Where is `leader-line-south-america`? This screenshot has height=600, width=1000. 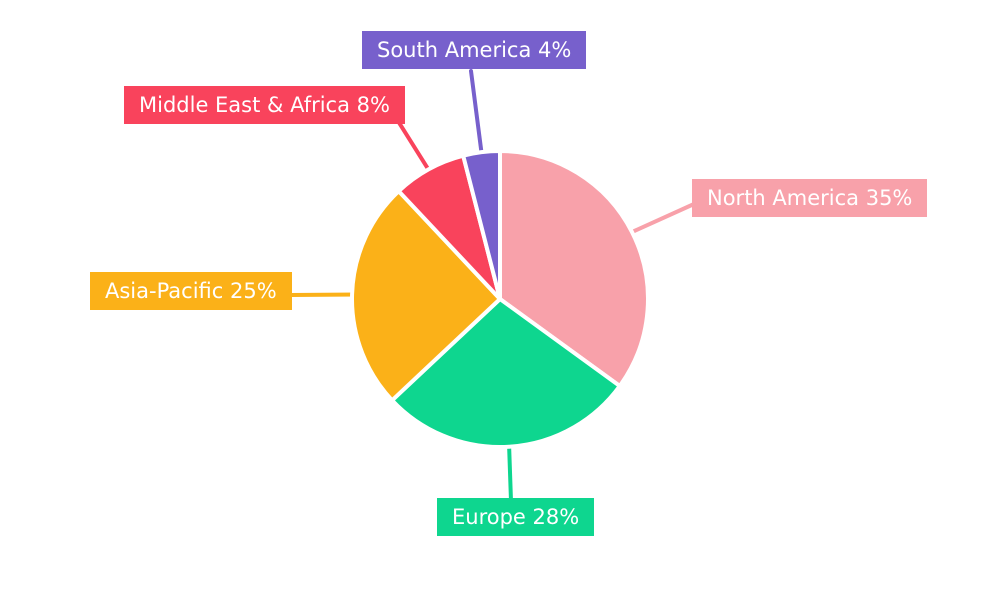
leader-line-south-america is located at coordinates (477, 115).